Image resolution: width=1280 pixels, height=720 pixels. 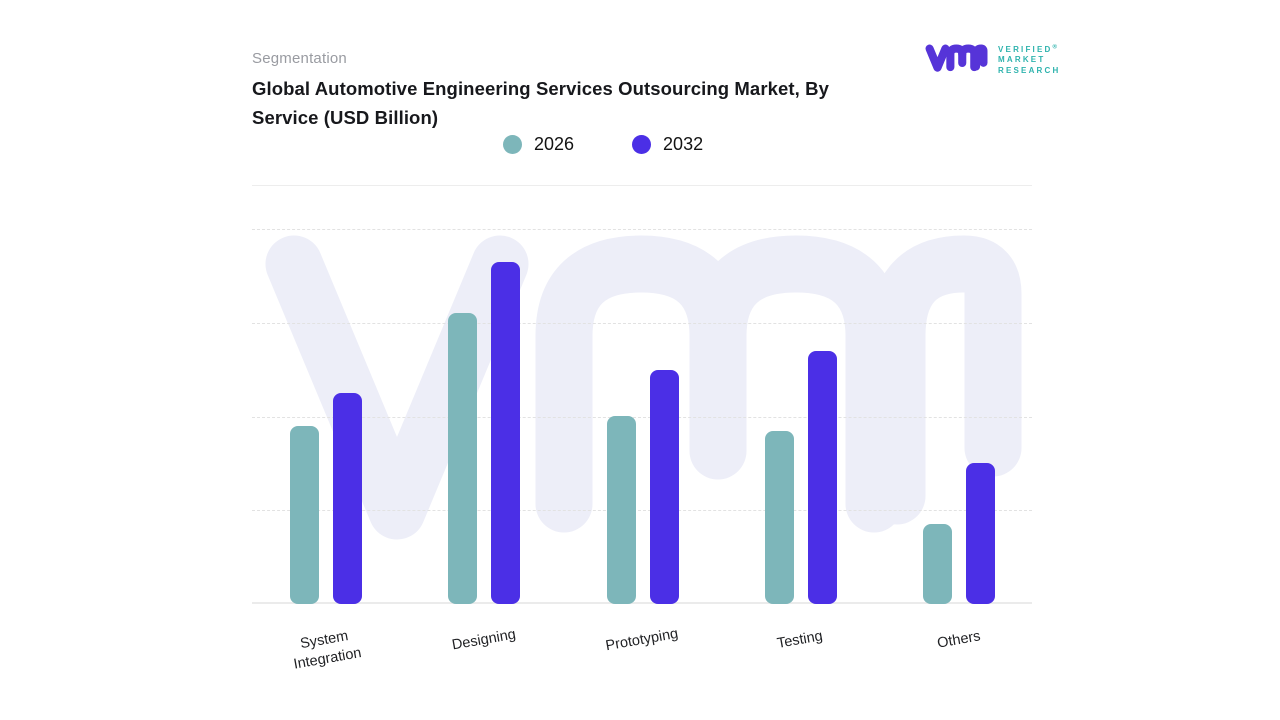 I want to click on chart-legend: 2026 2032, so click(x=603, y=144).